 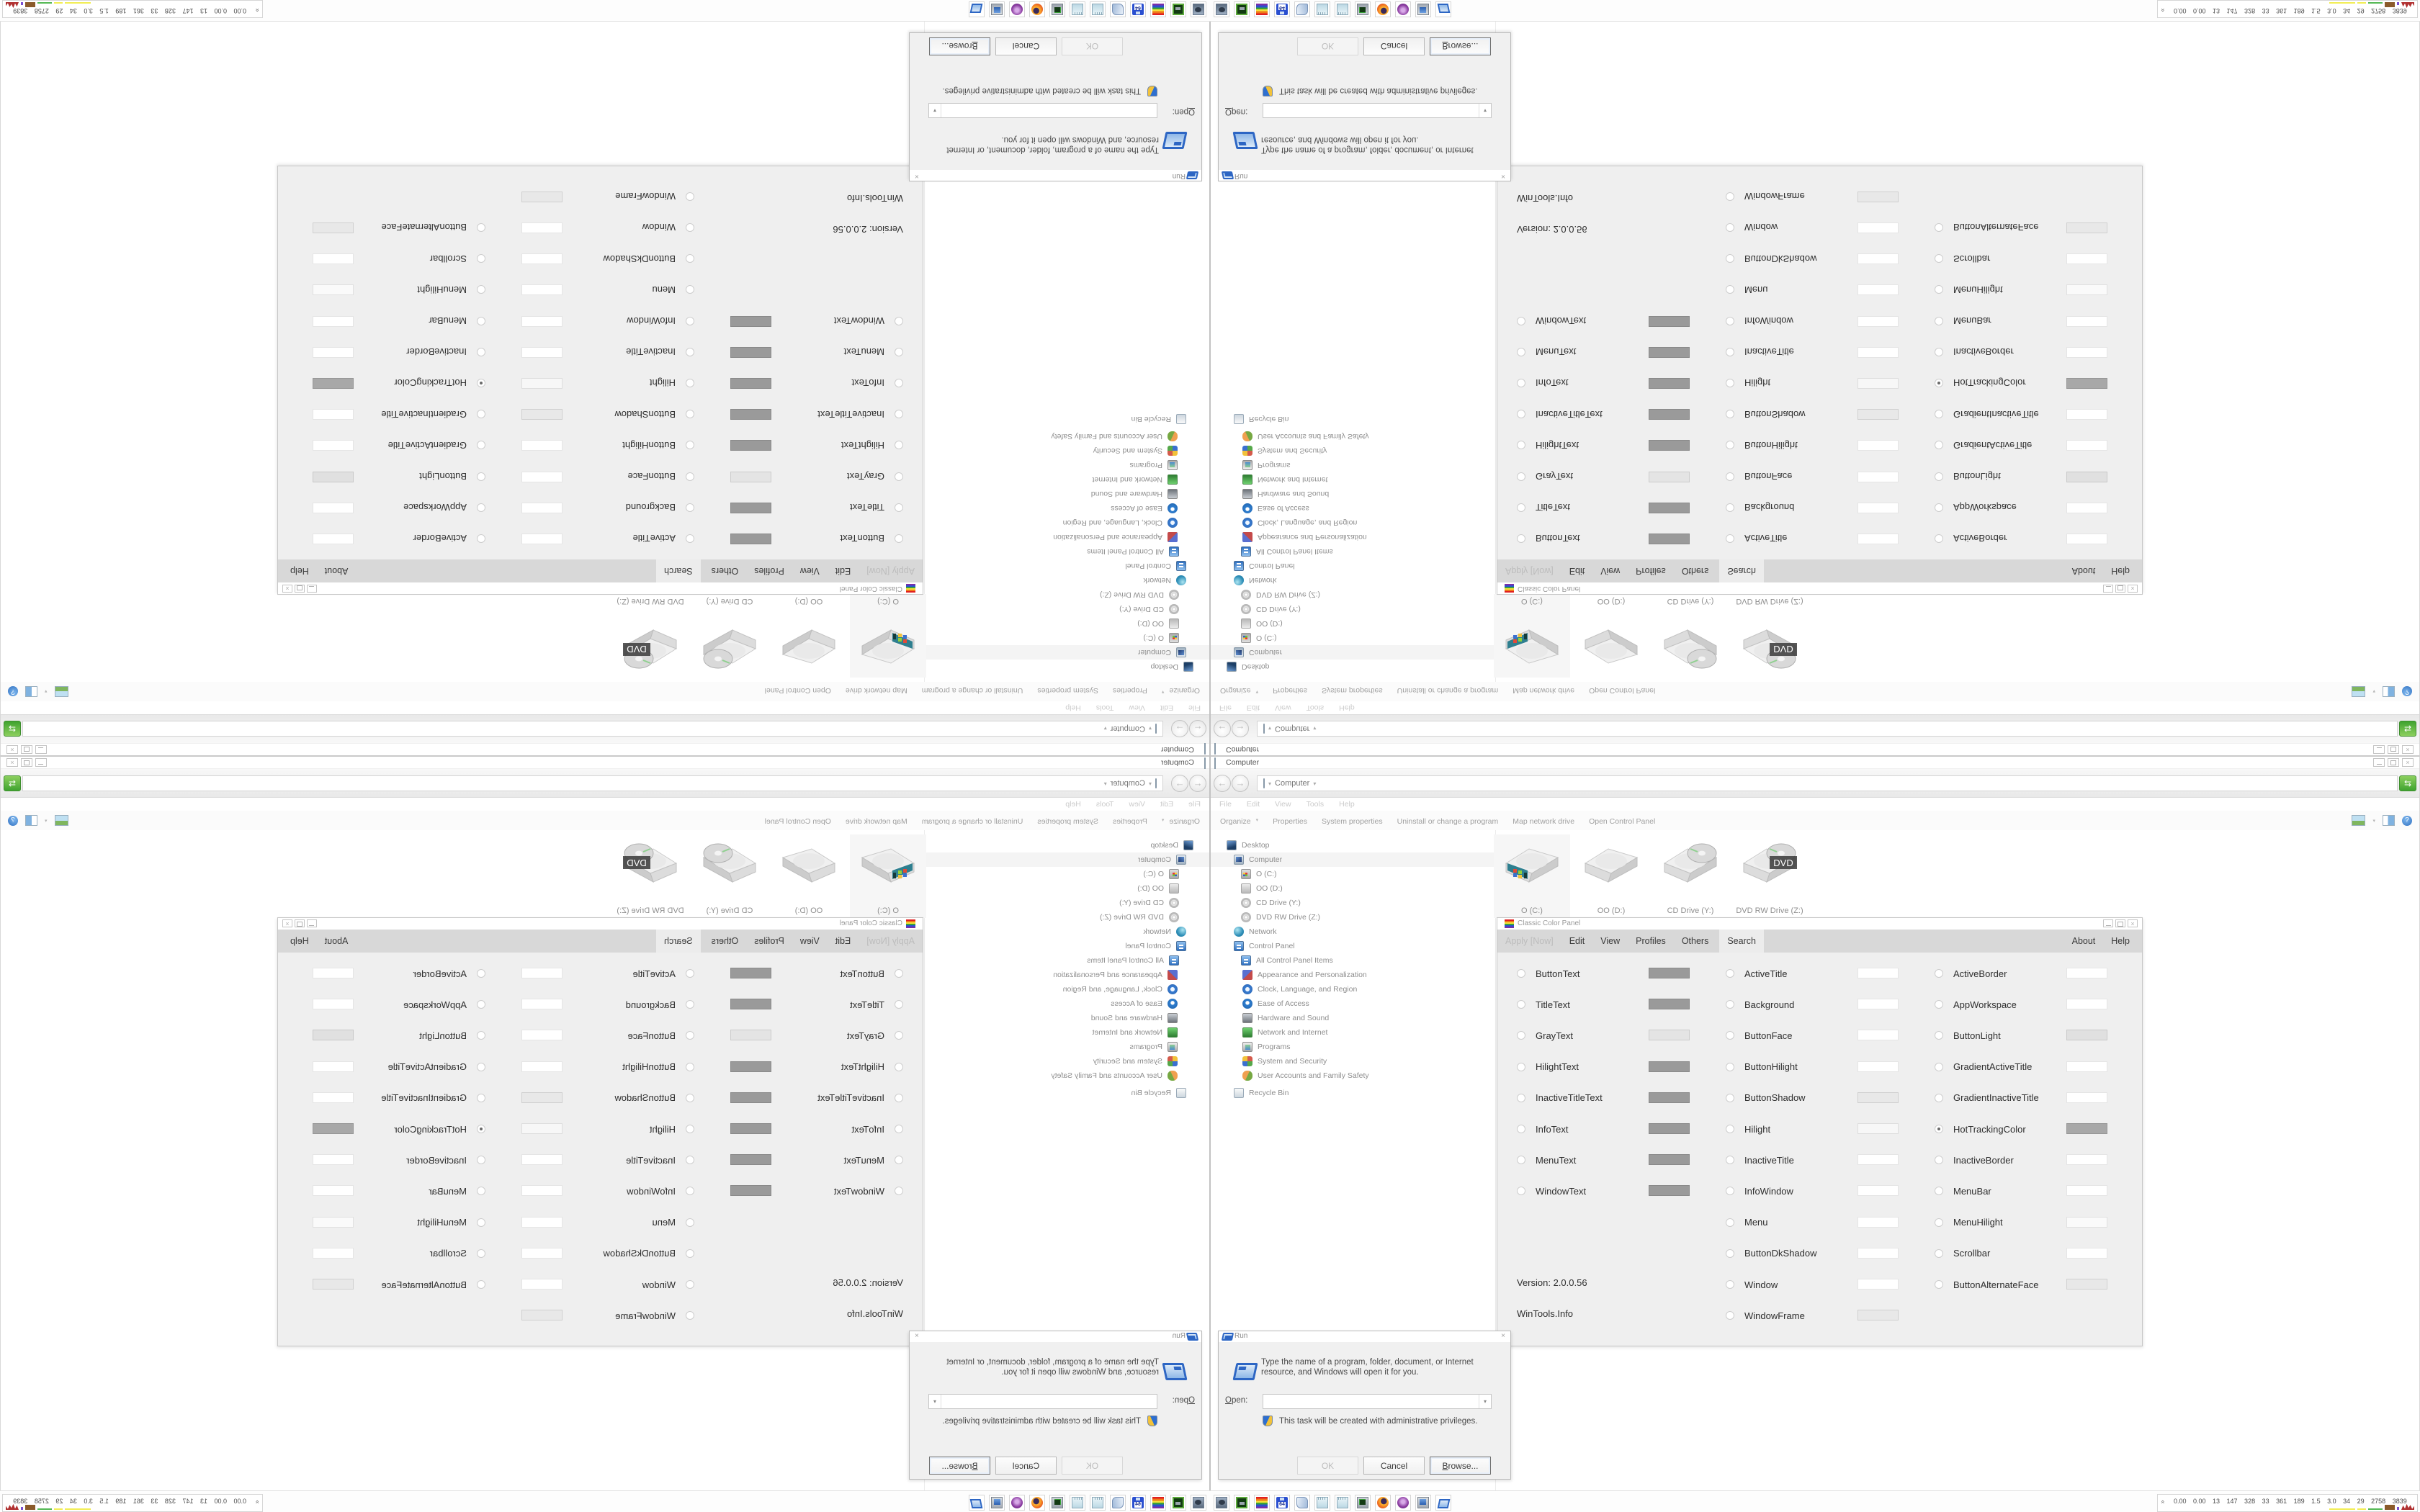 I want to click on drive-tile-cd-drive-y-: CD Drive (Y:), so click(x=729, y=876).